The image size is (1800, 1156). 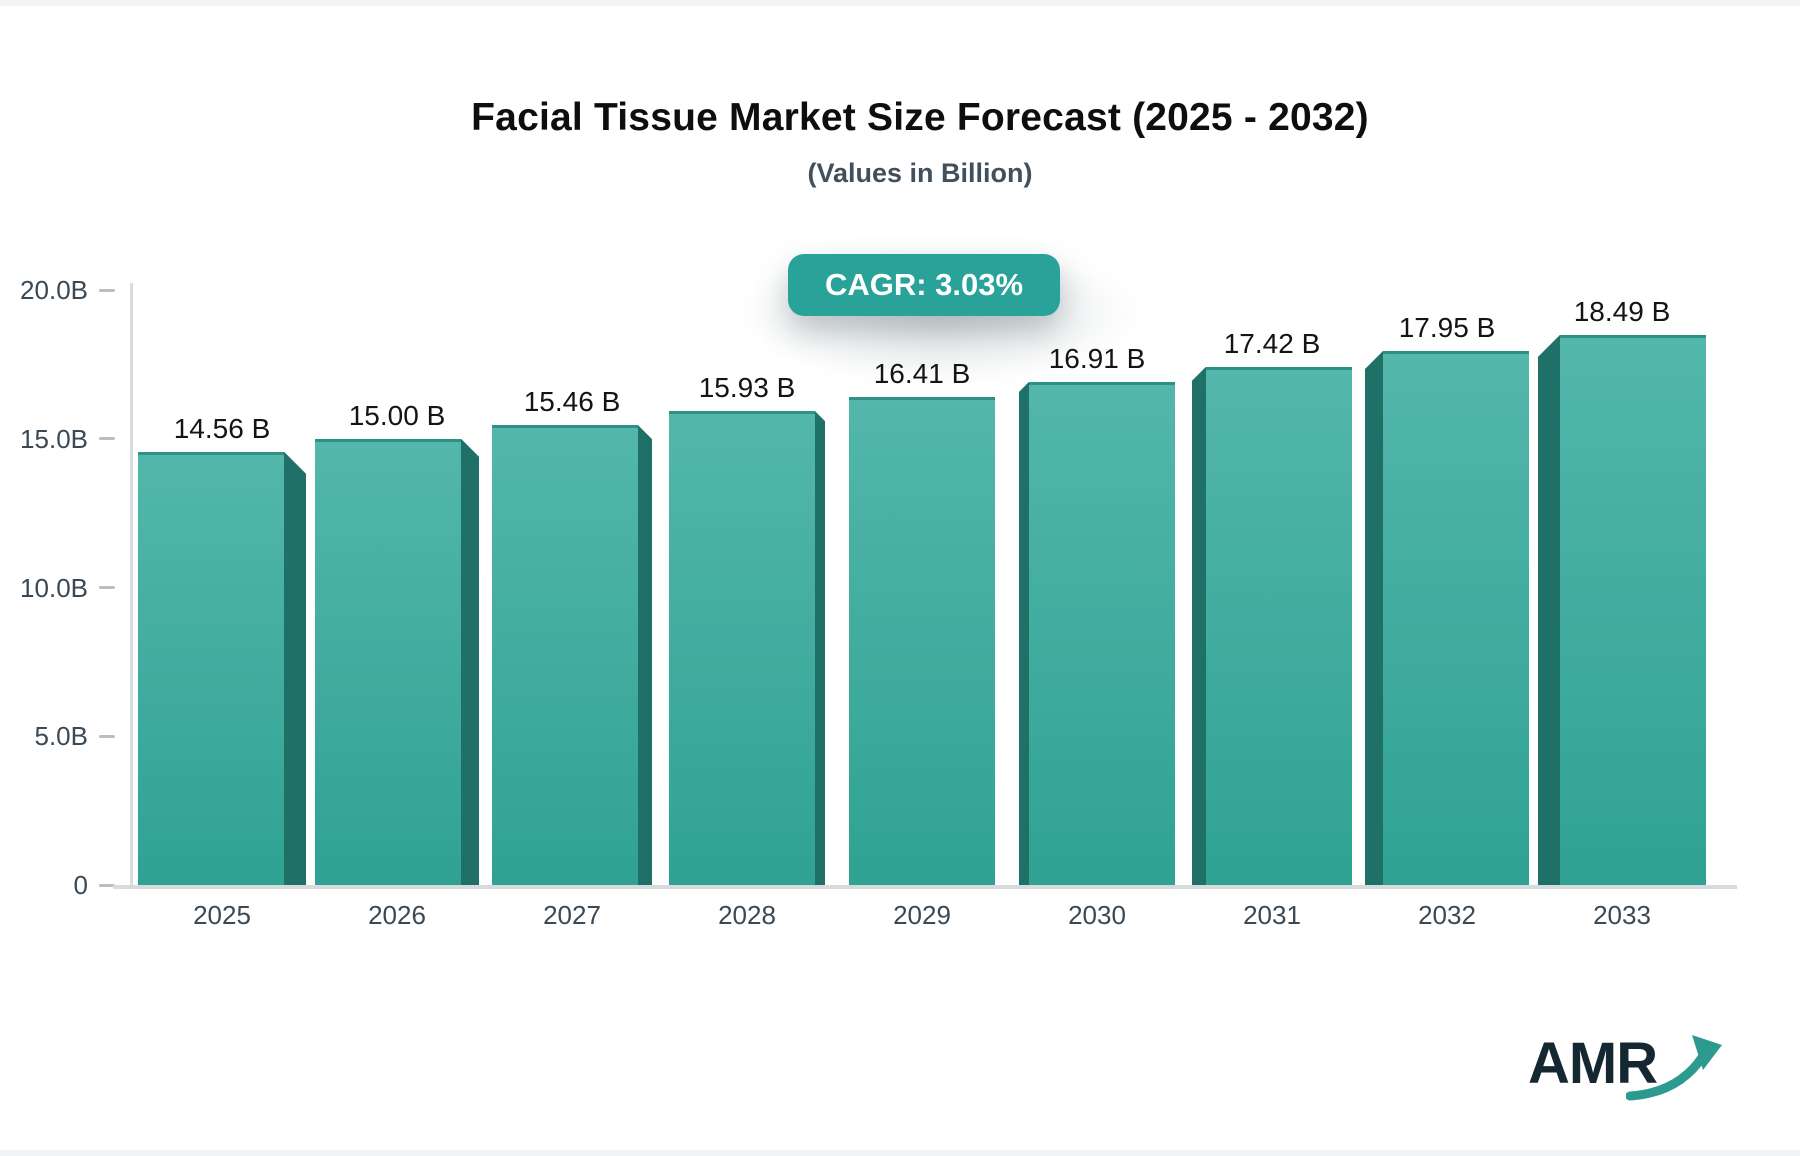 What do you see at coordinates (924, 285) in the screenshot?
I see `cagr-badge: CAGR: 3.03%` at bounding box center [924, 285].